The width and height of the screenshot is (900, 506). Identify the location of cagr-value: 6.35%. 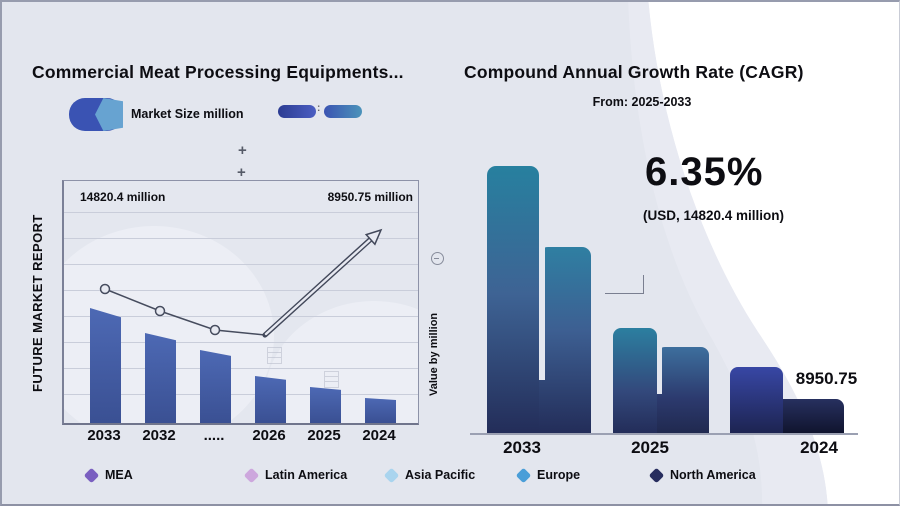
(704, 172).